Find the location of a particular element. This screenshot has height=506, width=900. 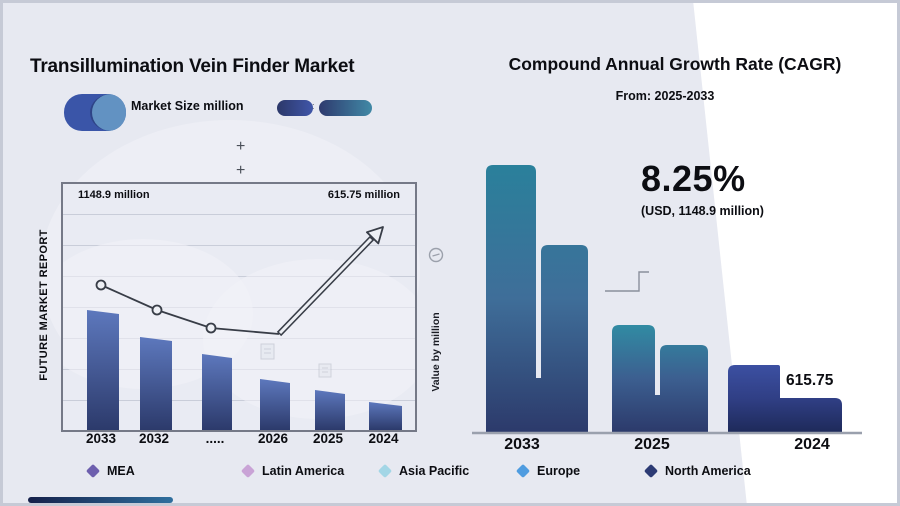

legend-item-mea: MEA is located at coordinates (110, 471).